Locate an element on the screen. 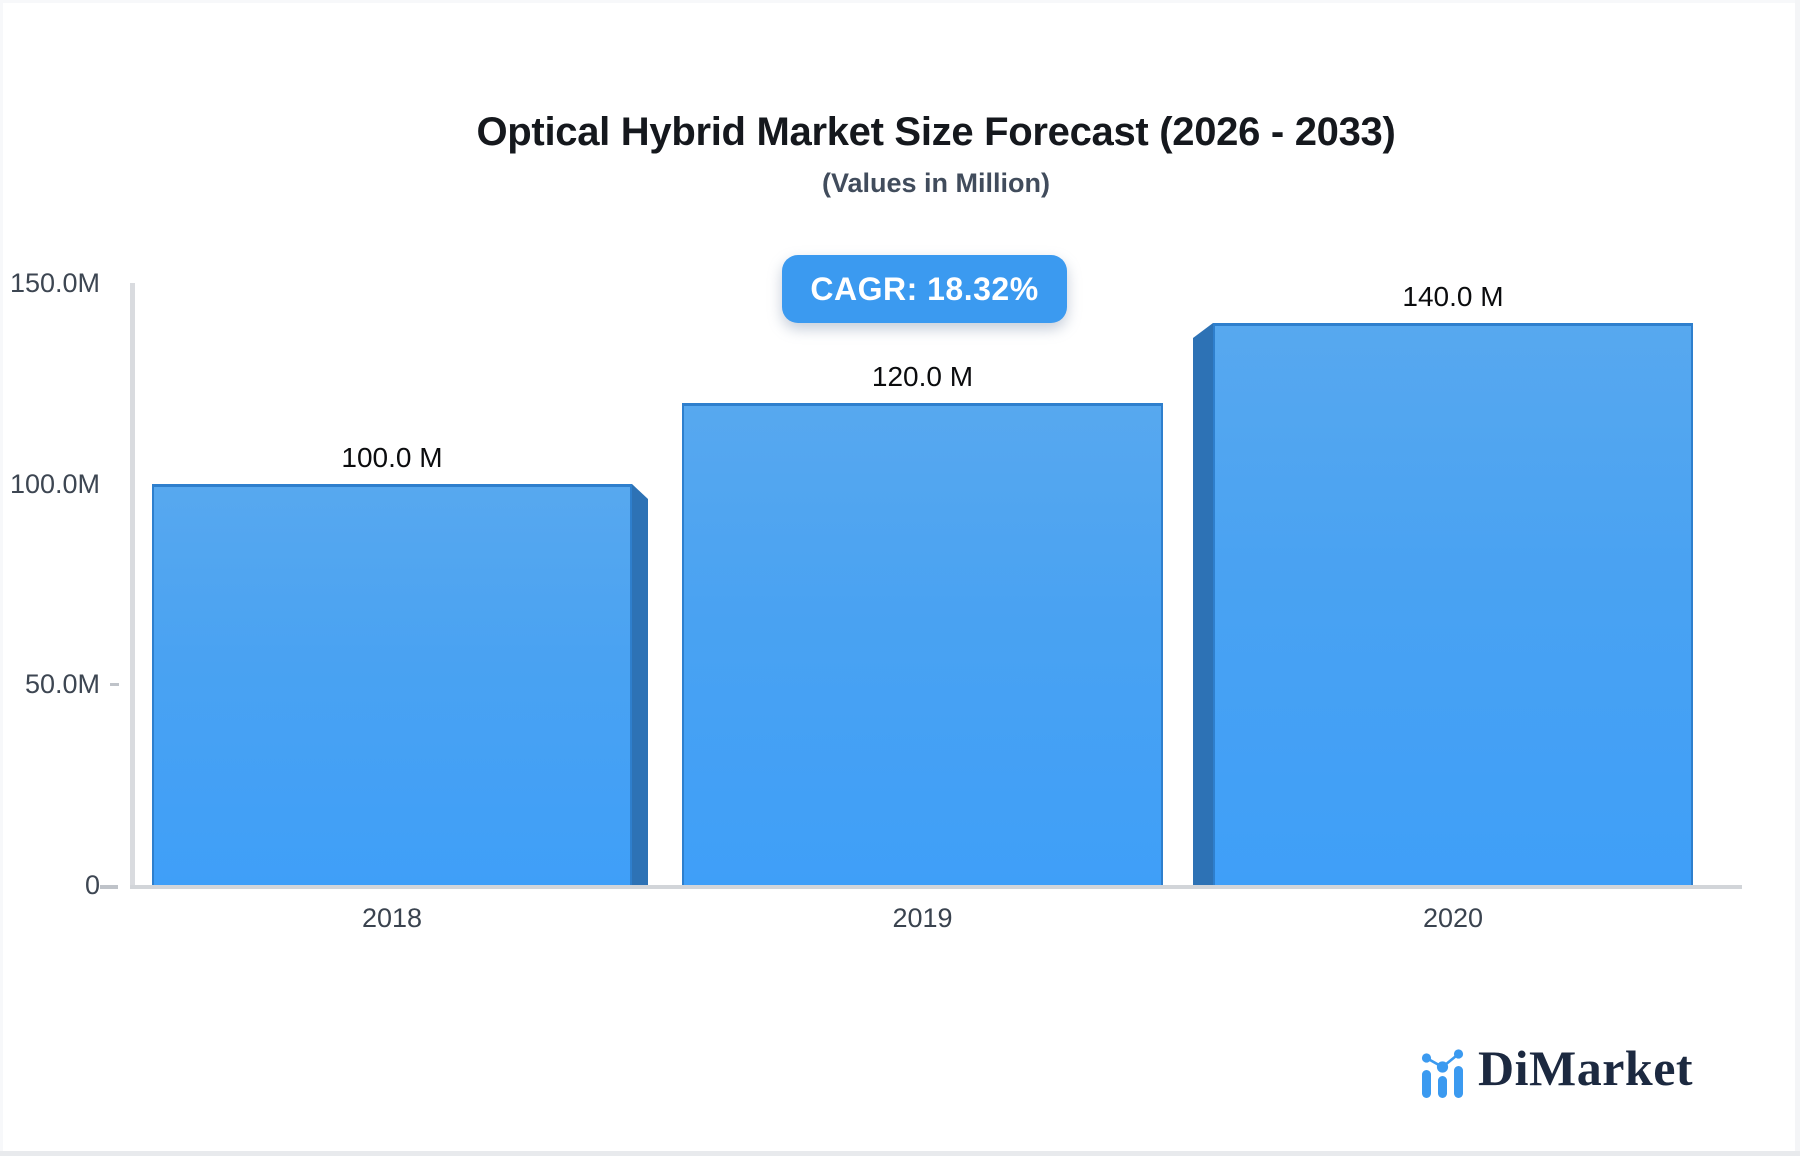 The height and width of the screenshot is (1156, 1800). dimarket-logo: DiMarket is located at coordinates (1556, 1069).